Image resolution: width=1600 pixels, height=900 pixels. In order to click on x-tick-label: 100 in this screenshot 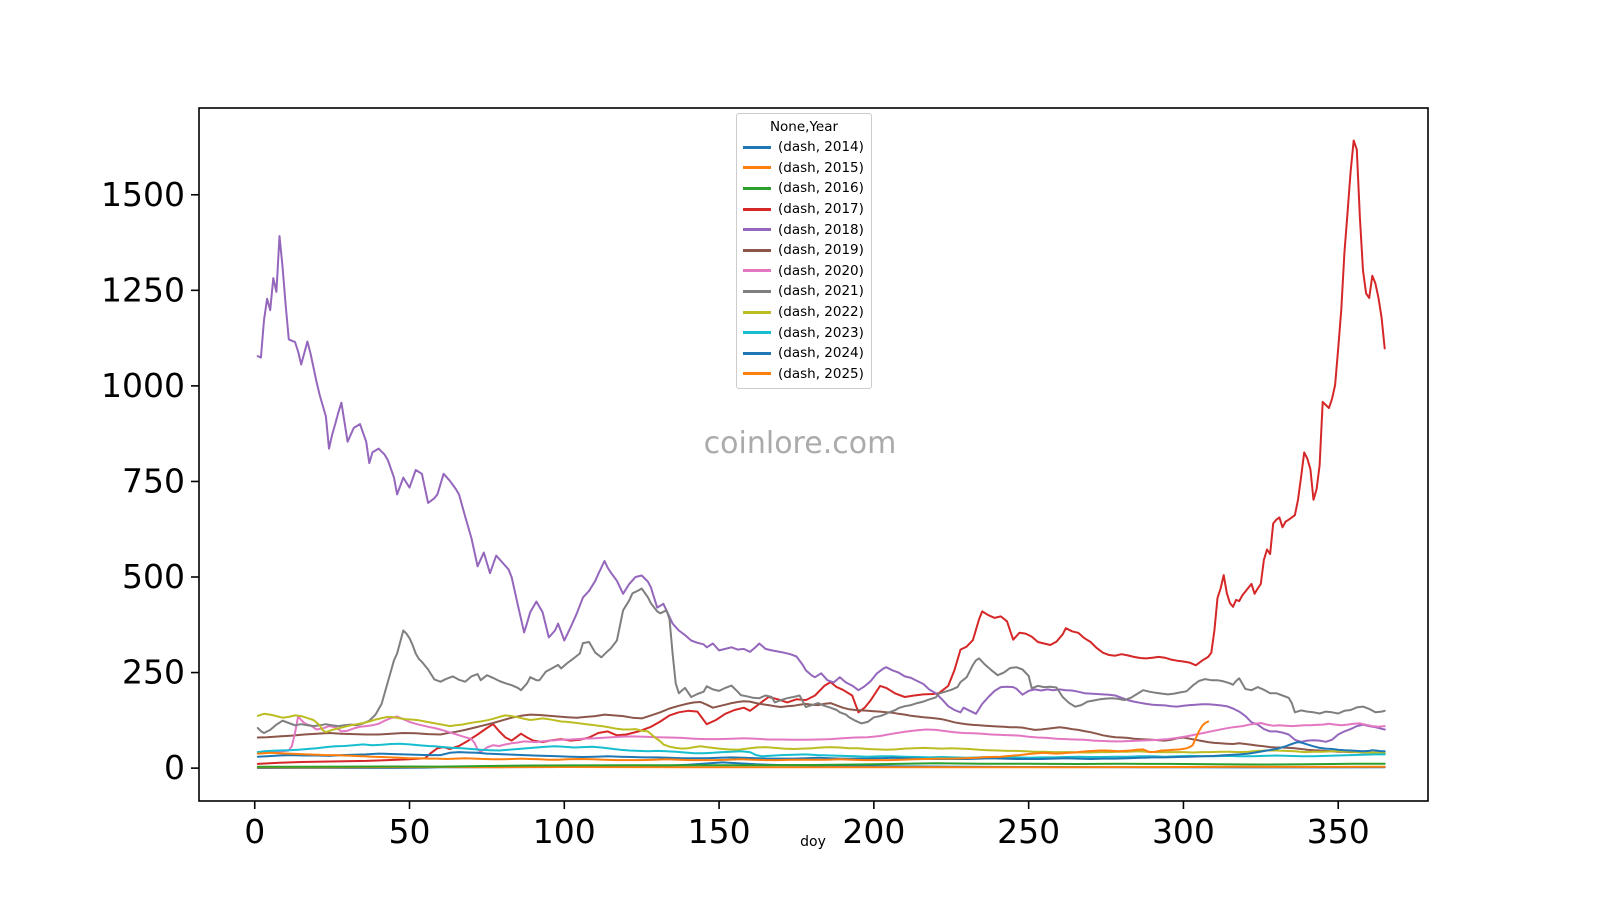, I will do `click(564, 831)`.